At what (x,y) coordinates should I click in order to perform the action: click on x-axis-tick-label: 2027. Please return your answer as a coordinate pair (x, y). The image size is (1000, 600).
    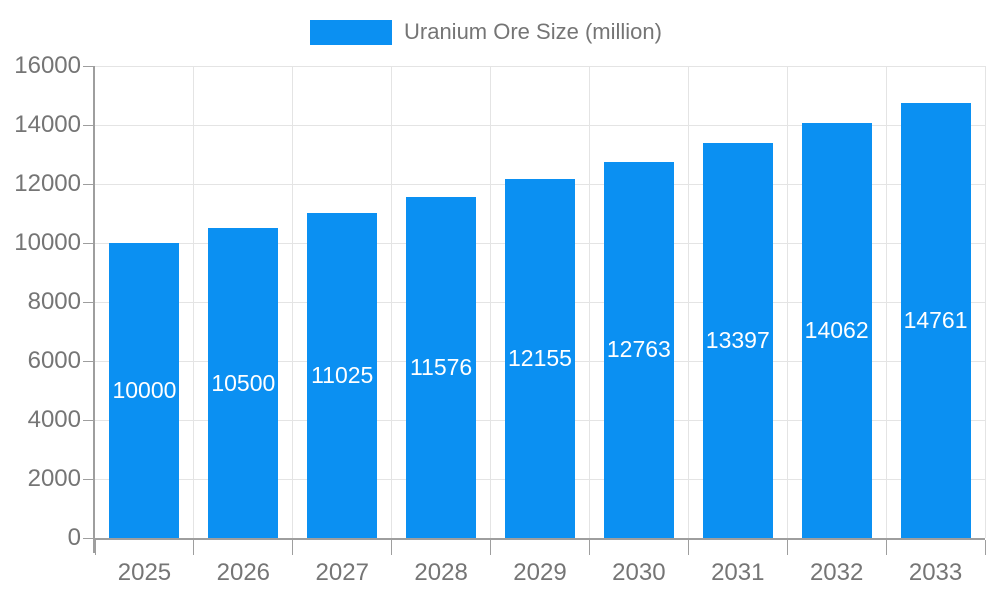
    Looking at the image, I should click on (342, 572).